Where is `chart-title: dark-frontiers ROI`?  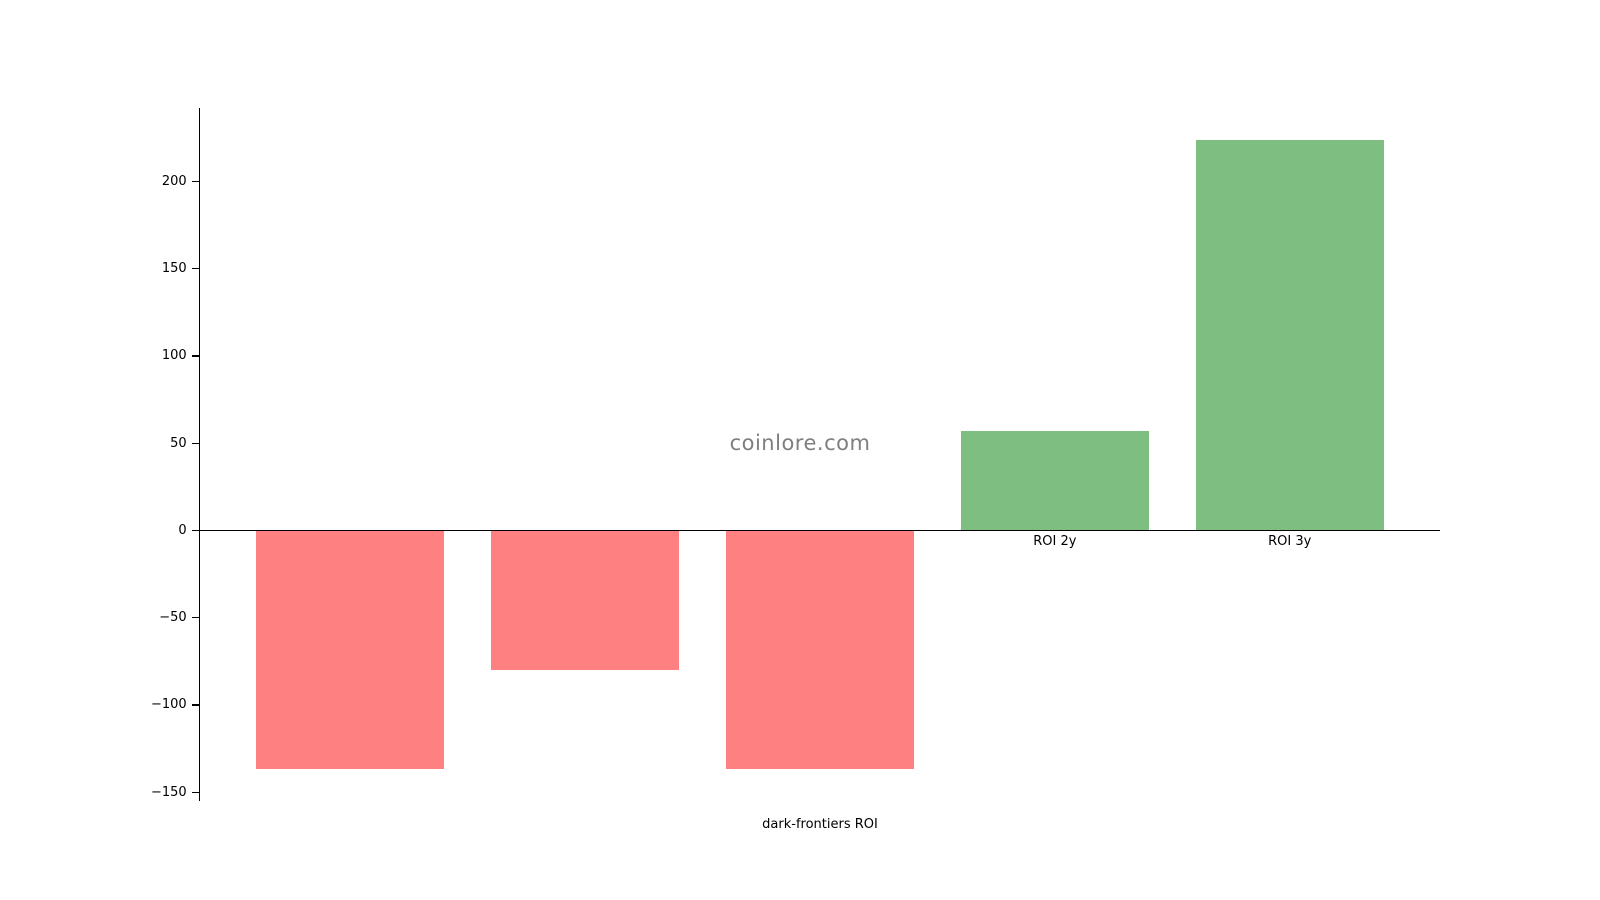 chart-title: dark-frontiers ROI is located at coordinates (820, 824).